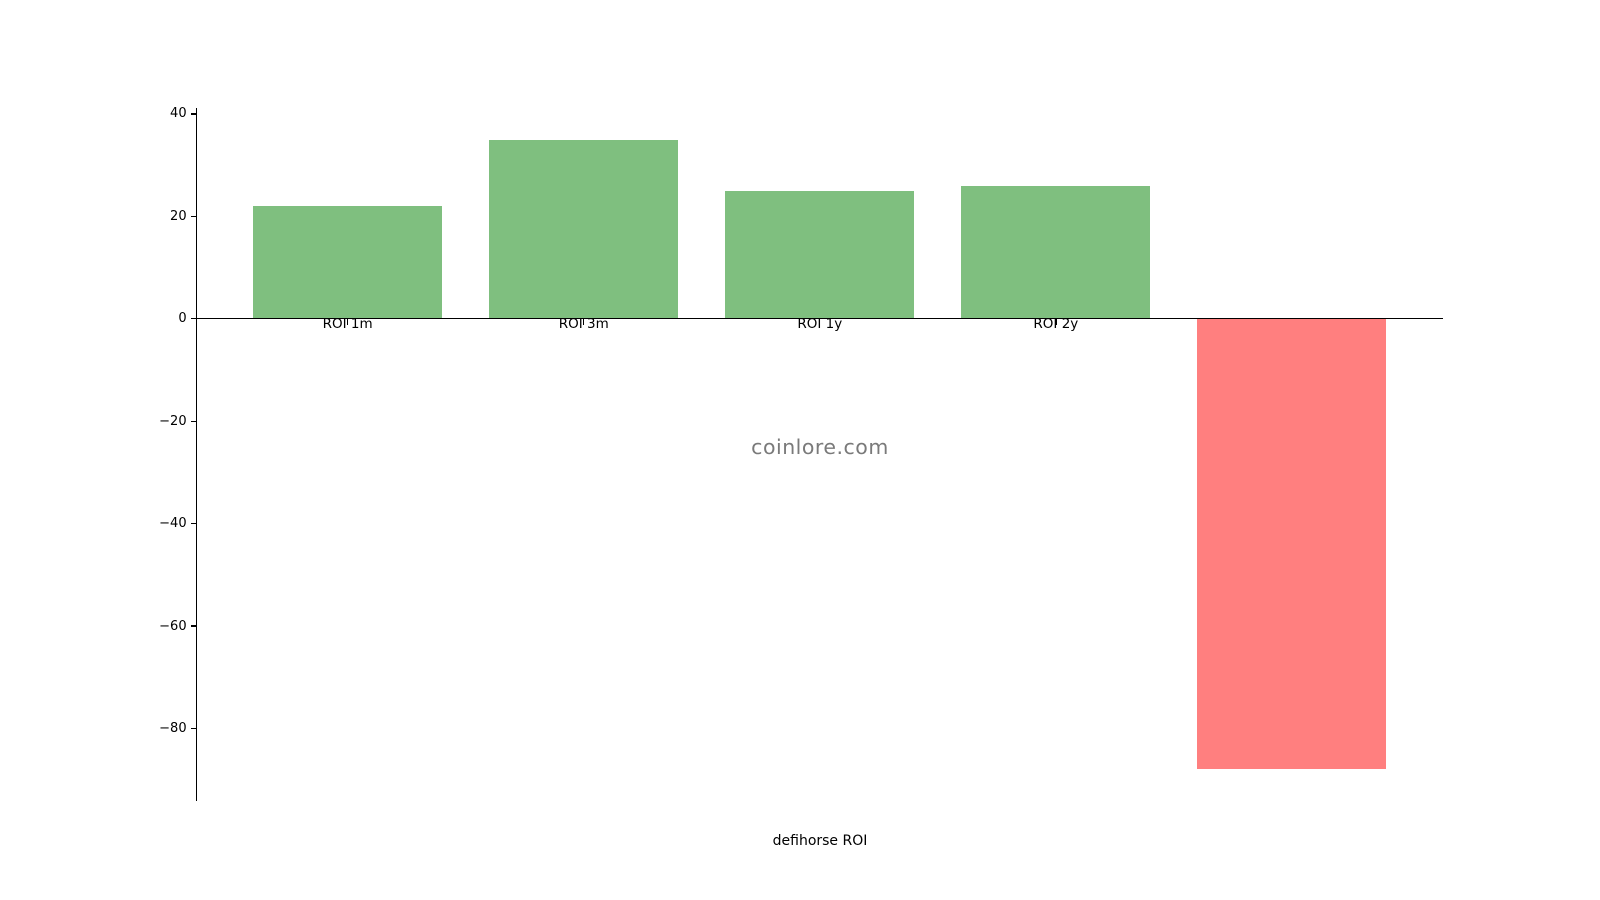 This screenshot has height=900, width=1600. What do you see at coordinates (178, 216) in the screenshot?
I see `y-tick-label: 20` at bounding box center [178, 216].